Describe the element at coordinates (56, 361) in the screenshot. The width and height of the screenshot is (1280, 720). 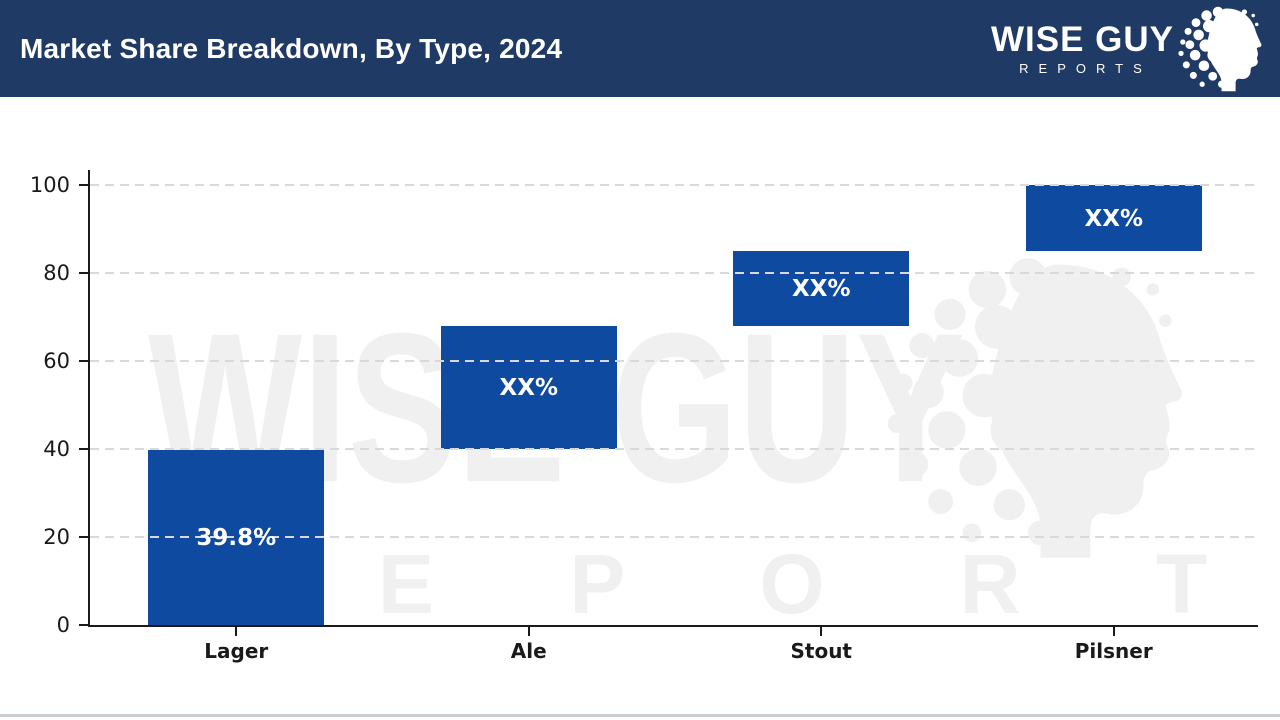
I see `y-tick-label: 60` at that location.